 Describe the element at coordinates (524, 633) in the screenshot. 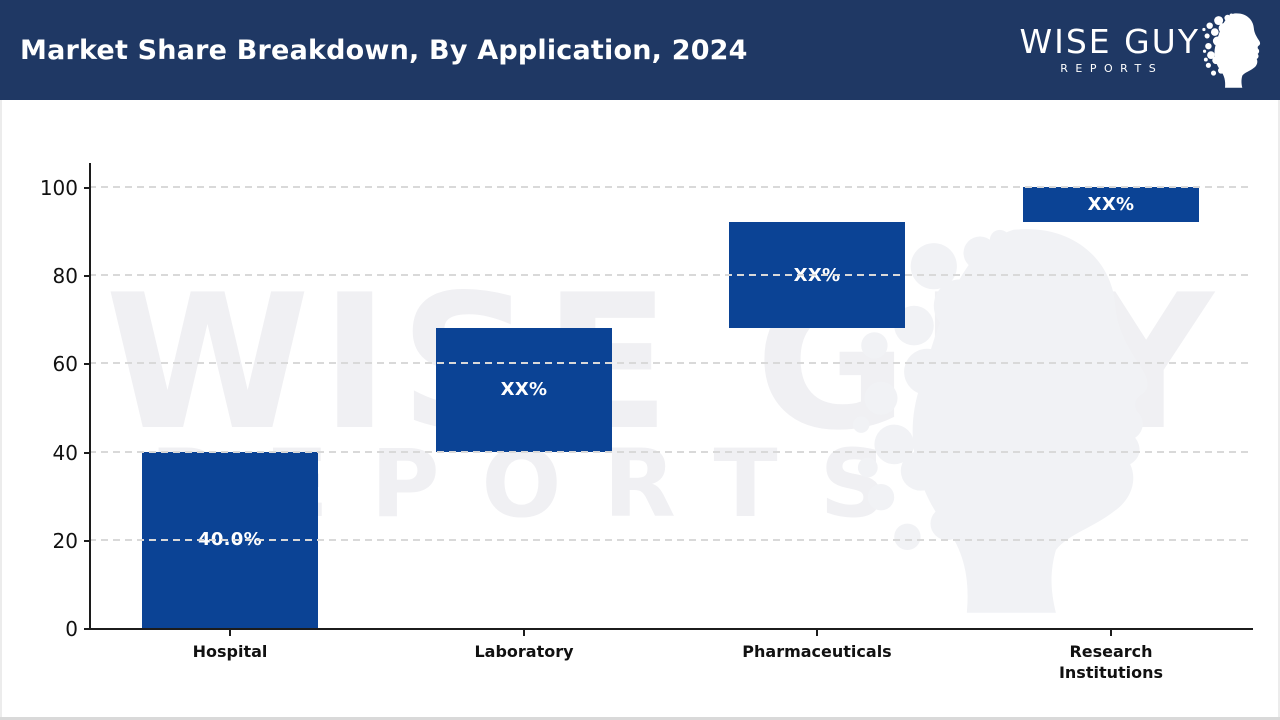

I see `x-tick-laboratory` at that location.